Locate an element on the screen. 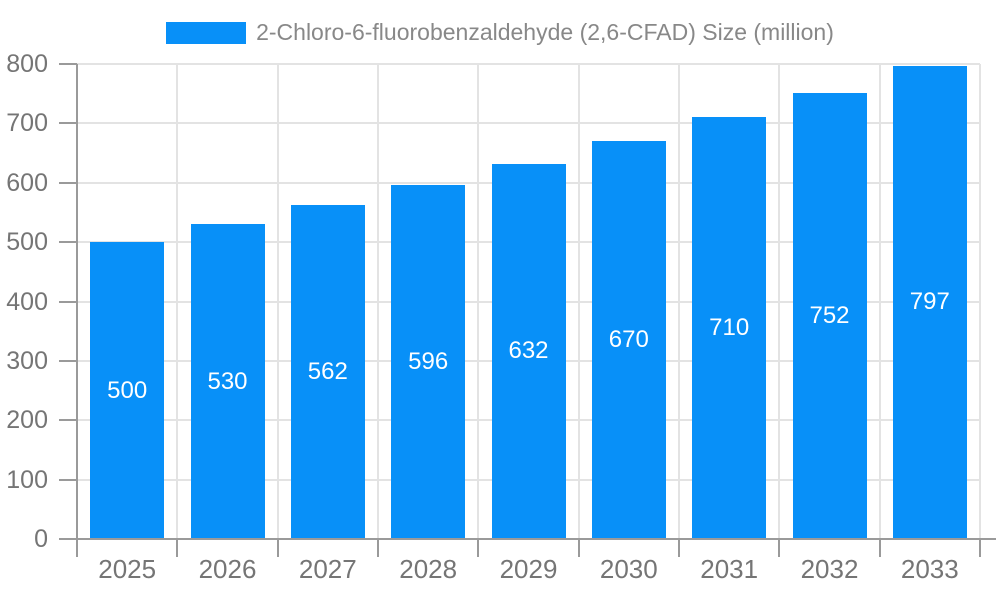 The width and height of the screenshot is (1000, 600). bar: 710 is located at coordinates (729, 328).